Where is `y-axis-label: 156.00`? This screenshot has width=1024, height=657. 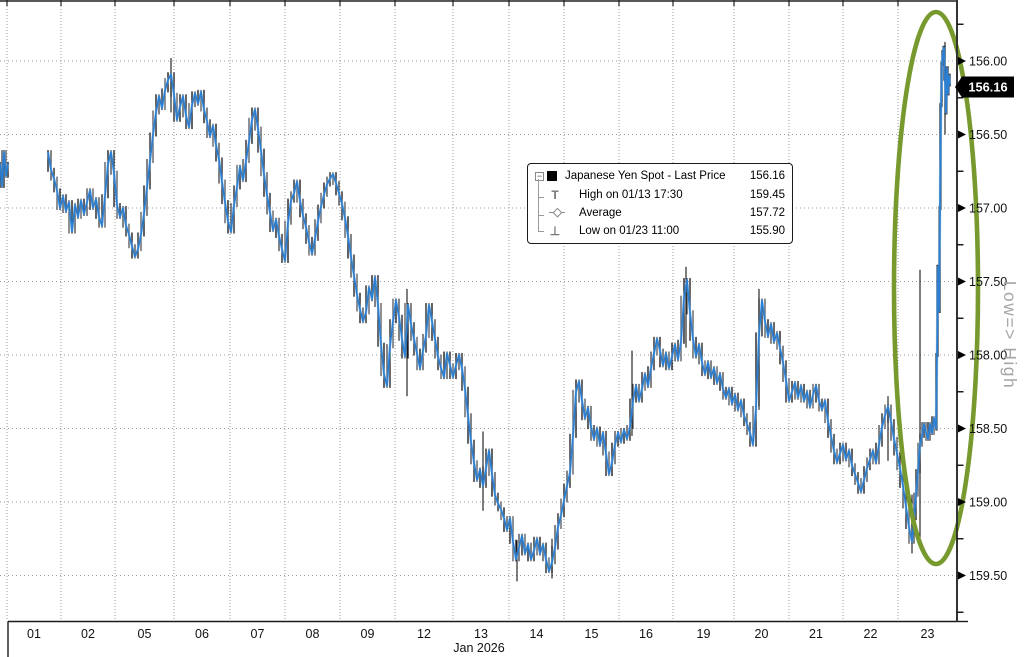
y-axis-label: 156.00 is located at coordinates (988, 61).